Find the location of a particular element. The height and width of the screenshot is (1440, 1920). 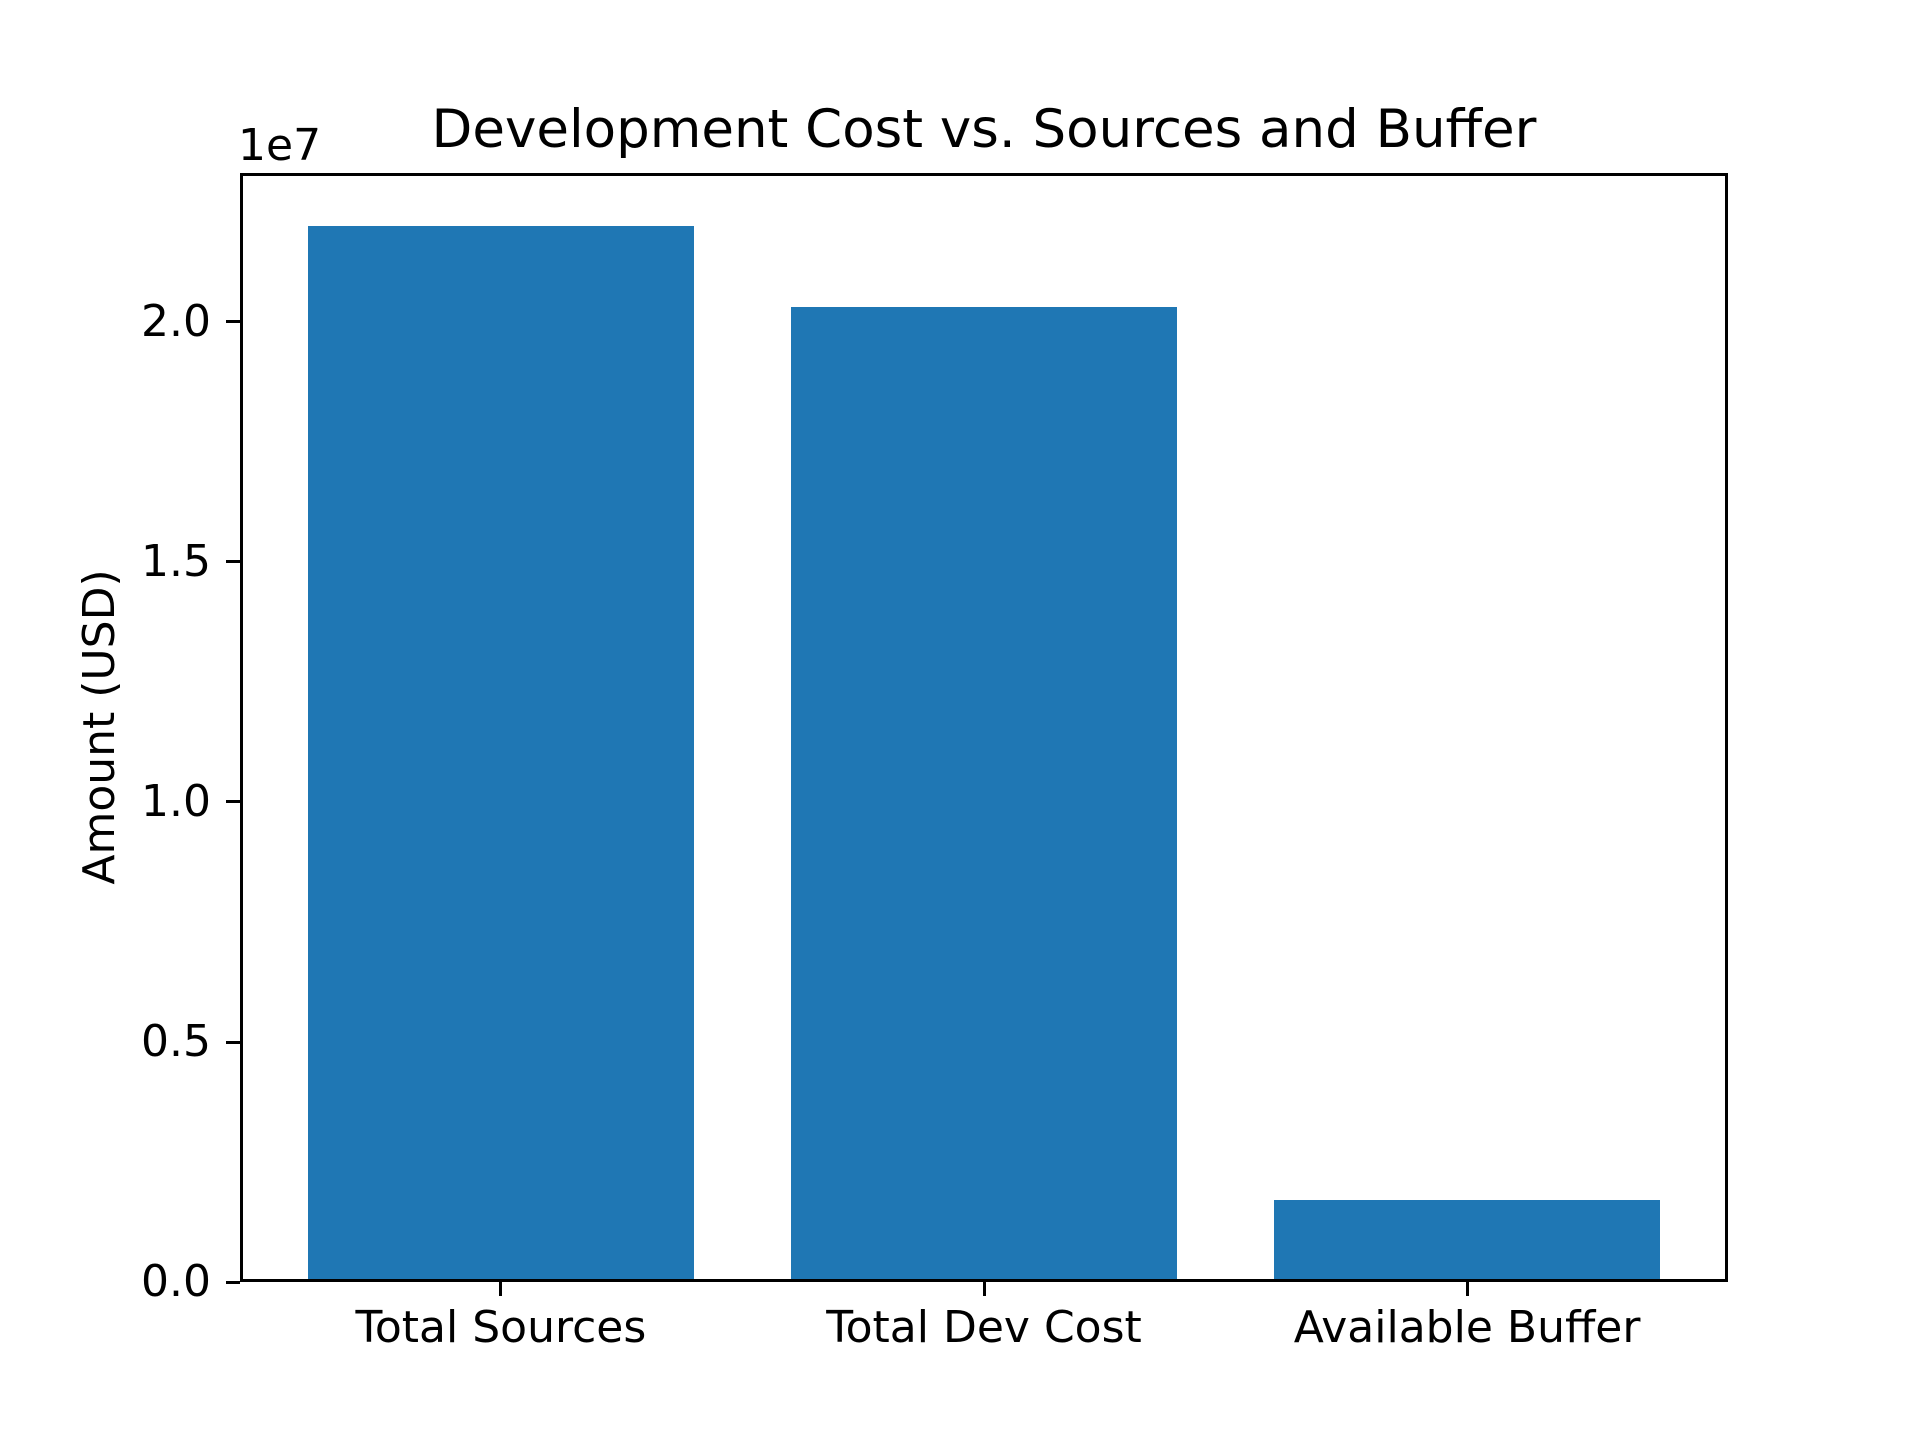

y-tick-label: 0.5 is located at coordinates (176, 1041).